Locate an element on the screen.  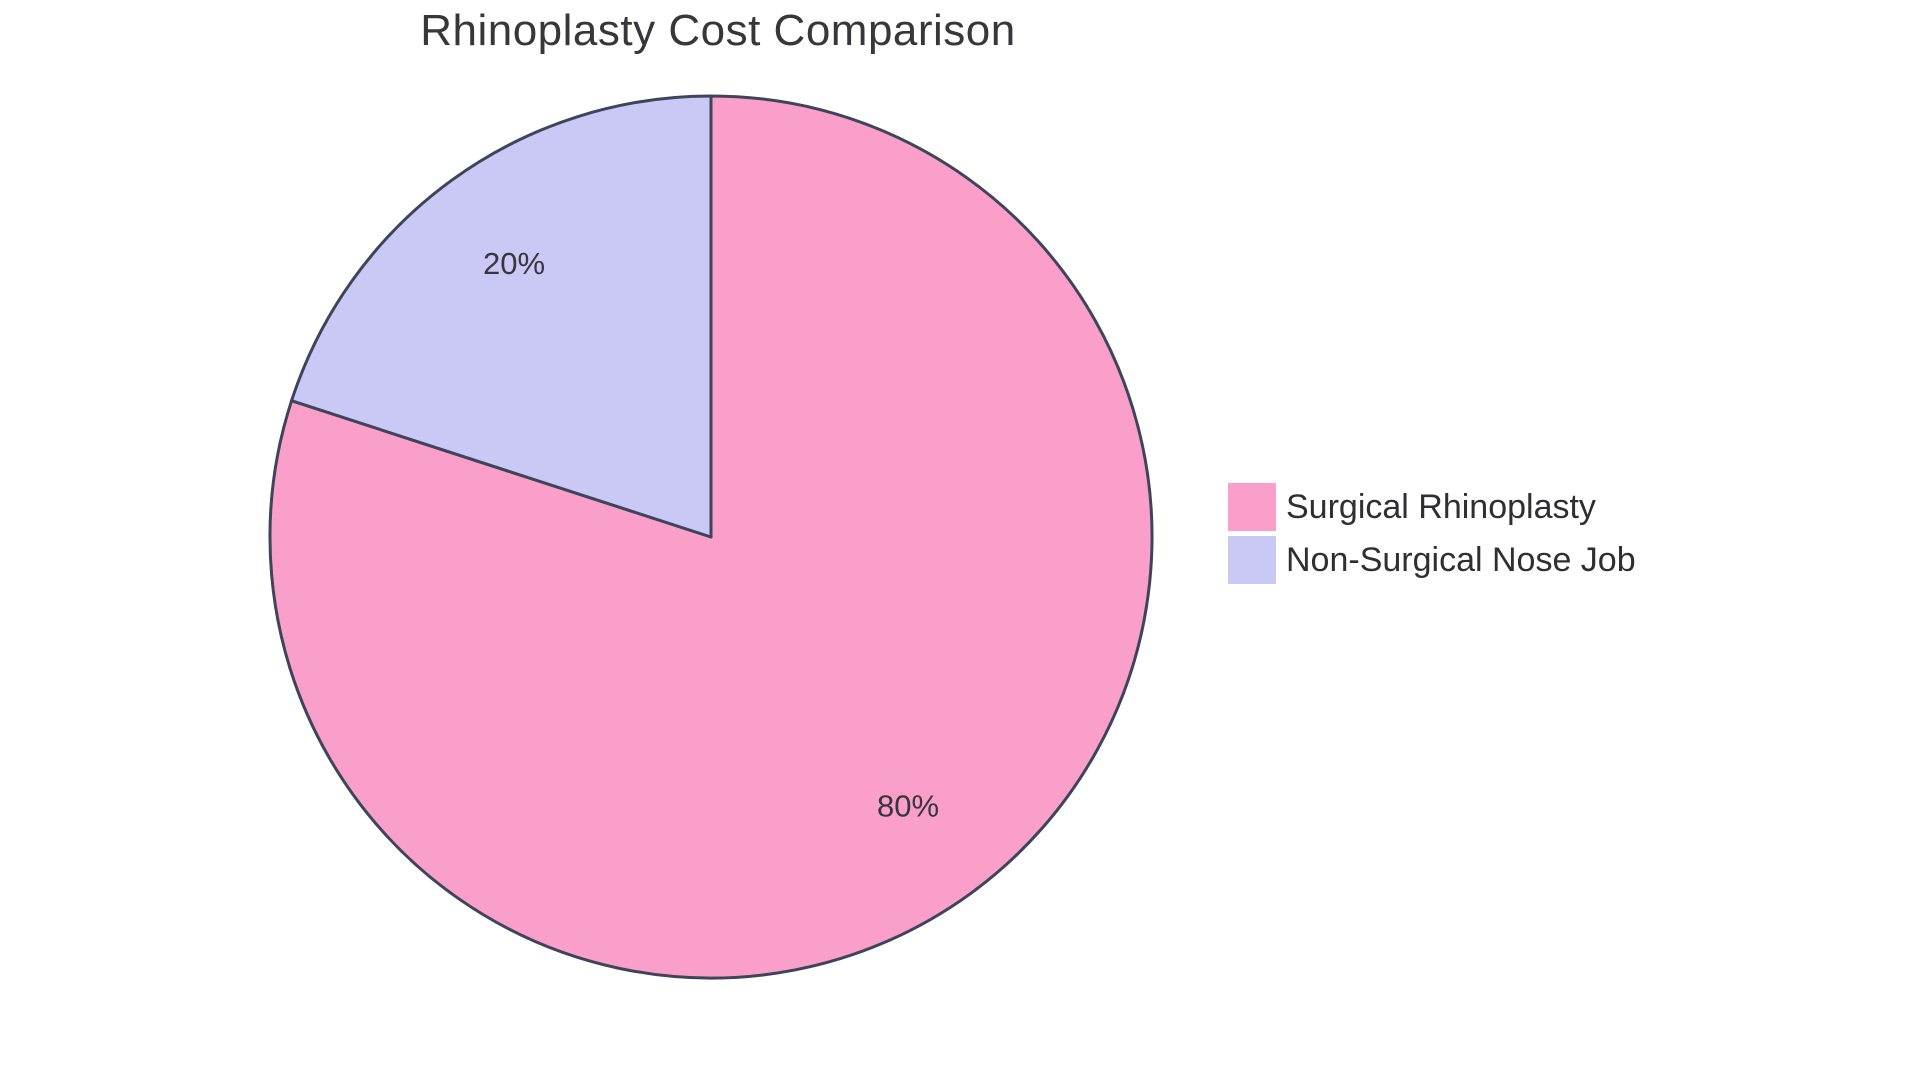
slice-percent-label: 20% is located at coordinates (514, 263).